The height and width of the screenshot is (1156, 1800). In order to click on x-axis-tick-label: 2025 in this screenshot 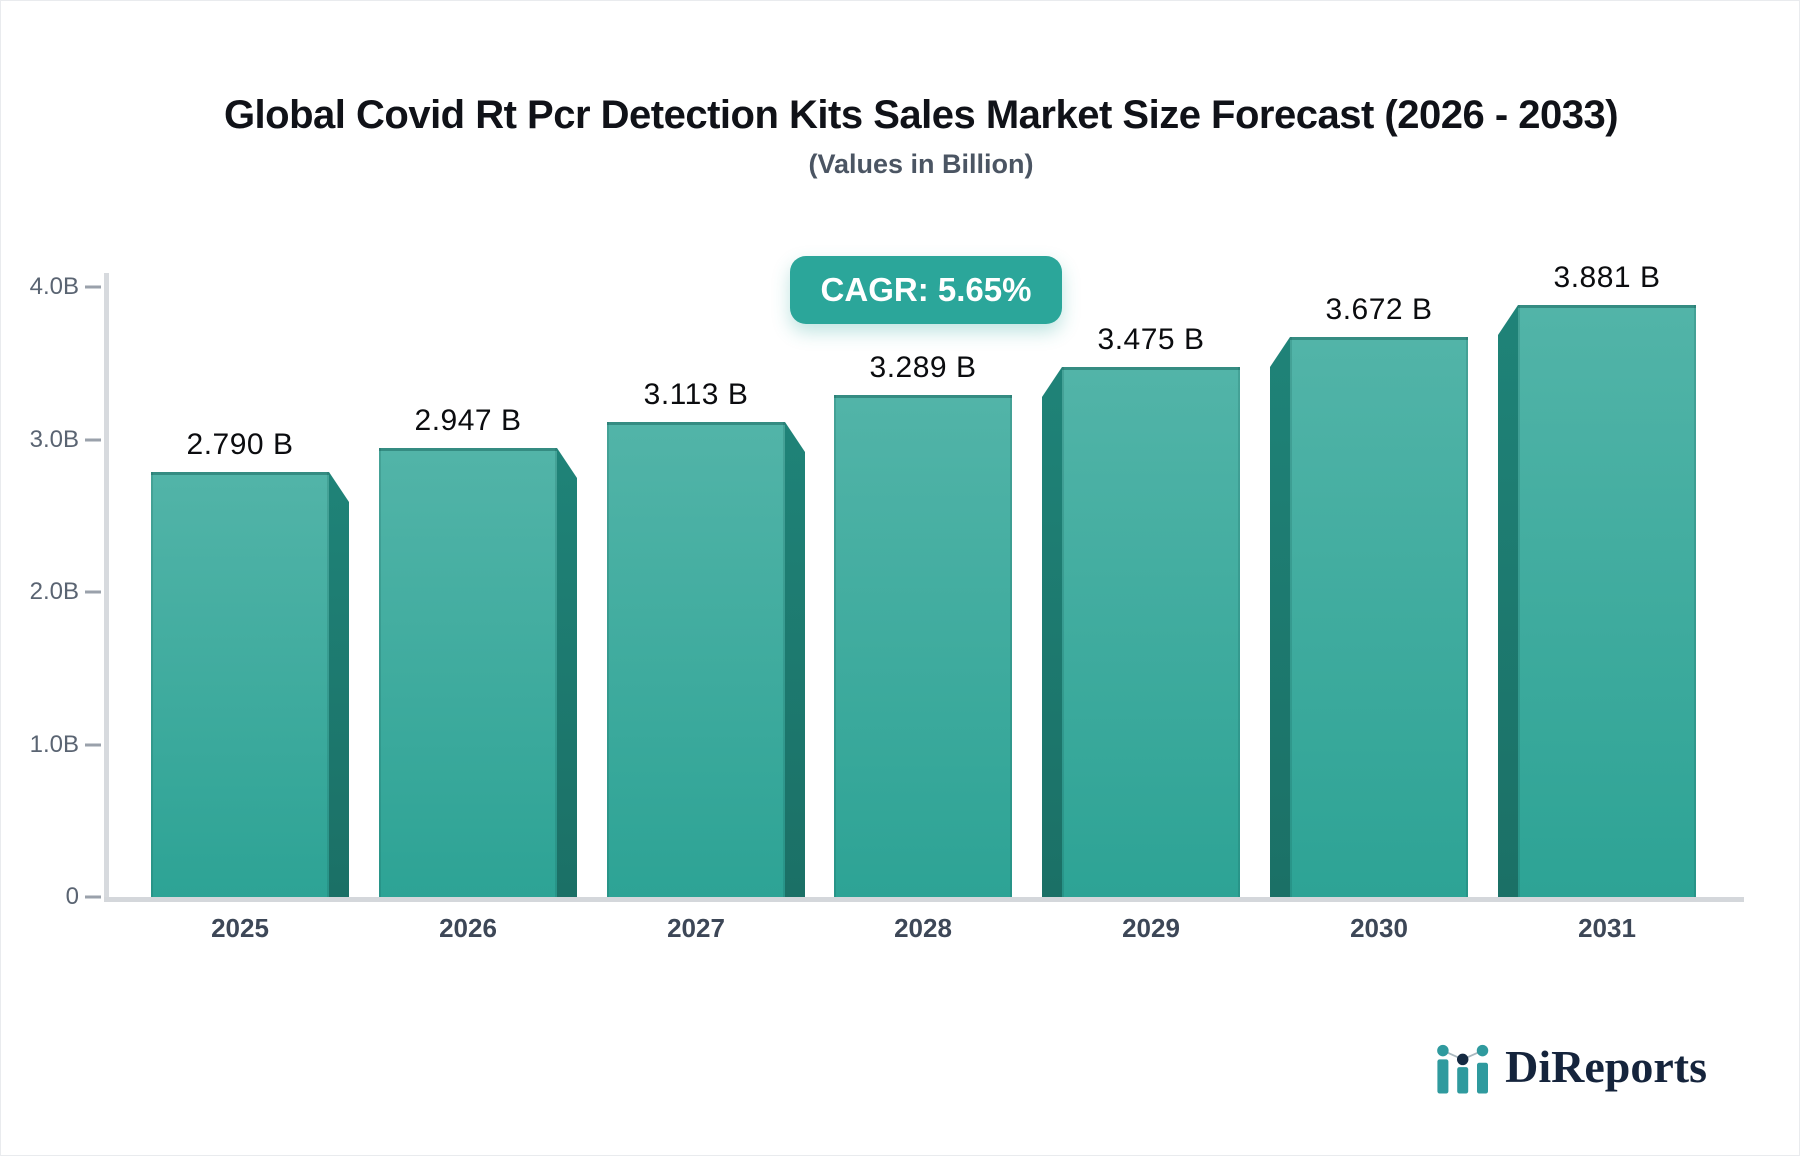, I will do `click(240, 928)`.